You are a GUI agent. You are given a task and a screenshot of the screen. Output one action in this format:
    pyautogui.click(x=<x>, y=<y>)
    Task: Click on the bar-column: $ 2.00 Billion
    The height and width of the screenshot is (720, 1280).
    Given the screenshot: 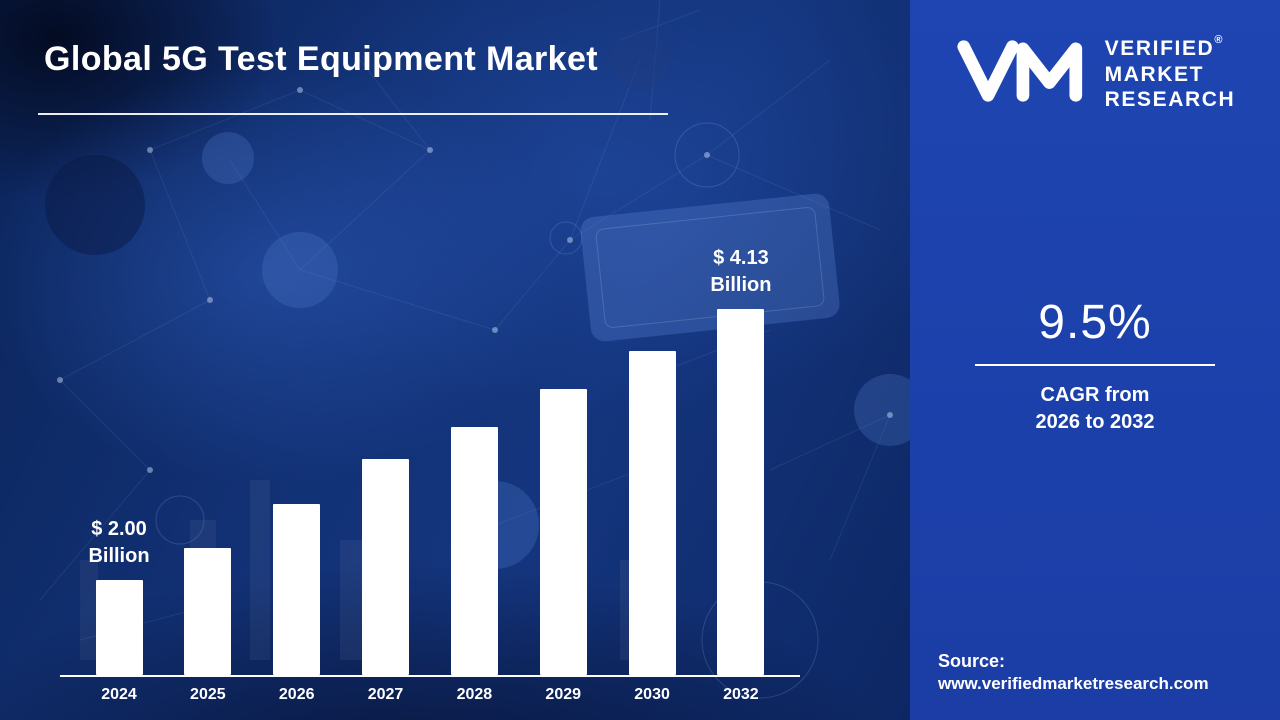 What is the action you would take?
    pyautogui.click(x=119, y=595)
    